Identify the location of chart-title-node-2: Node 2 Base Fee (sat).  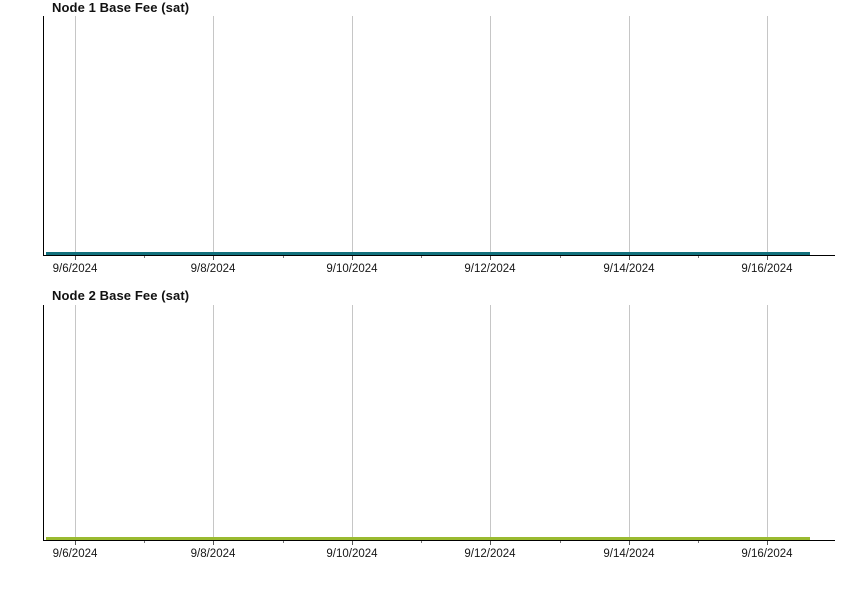
(121, 295).